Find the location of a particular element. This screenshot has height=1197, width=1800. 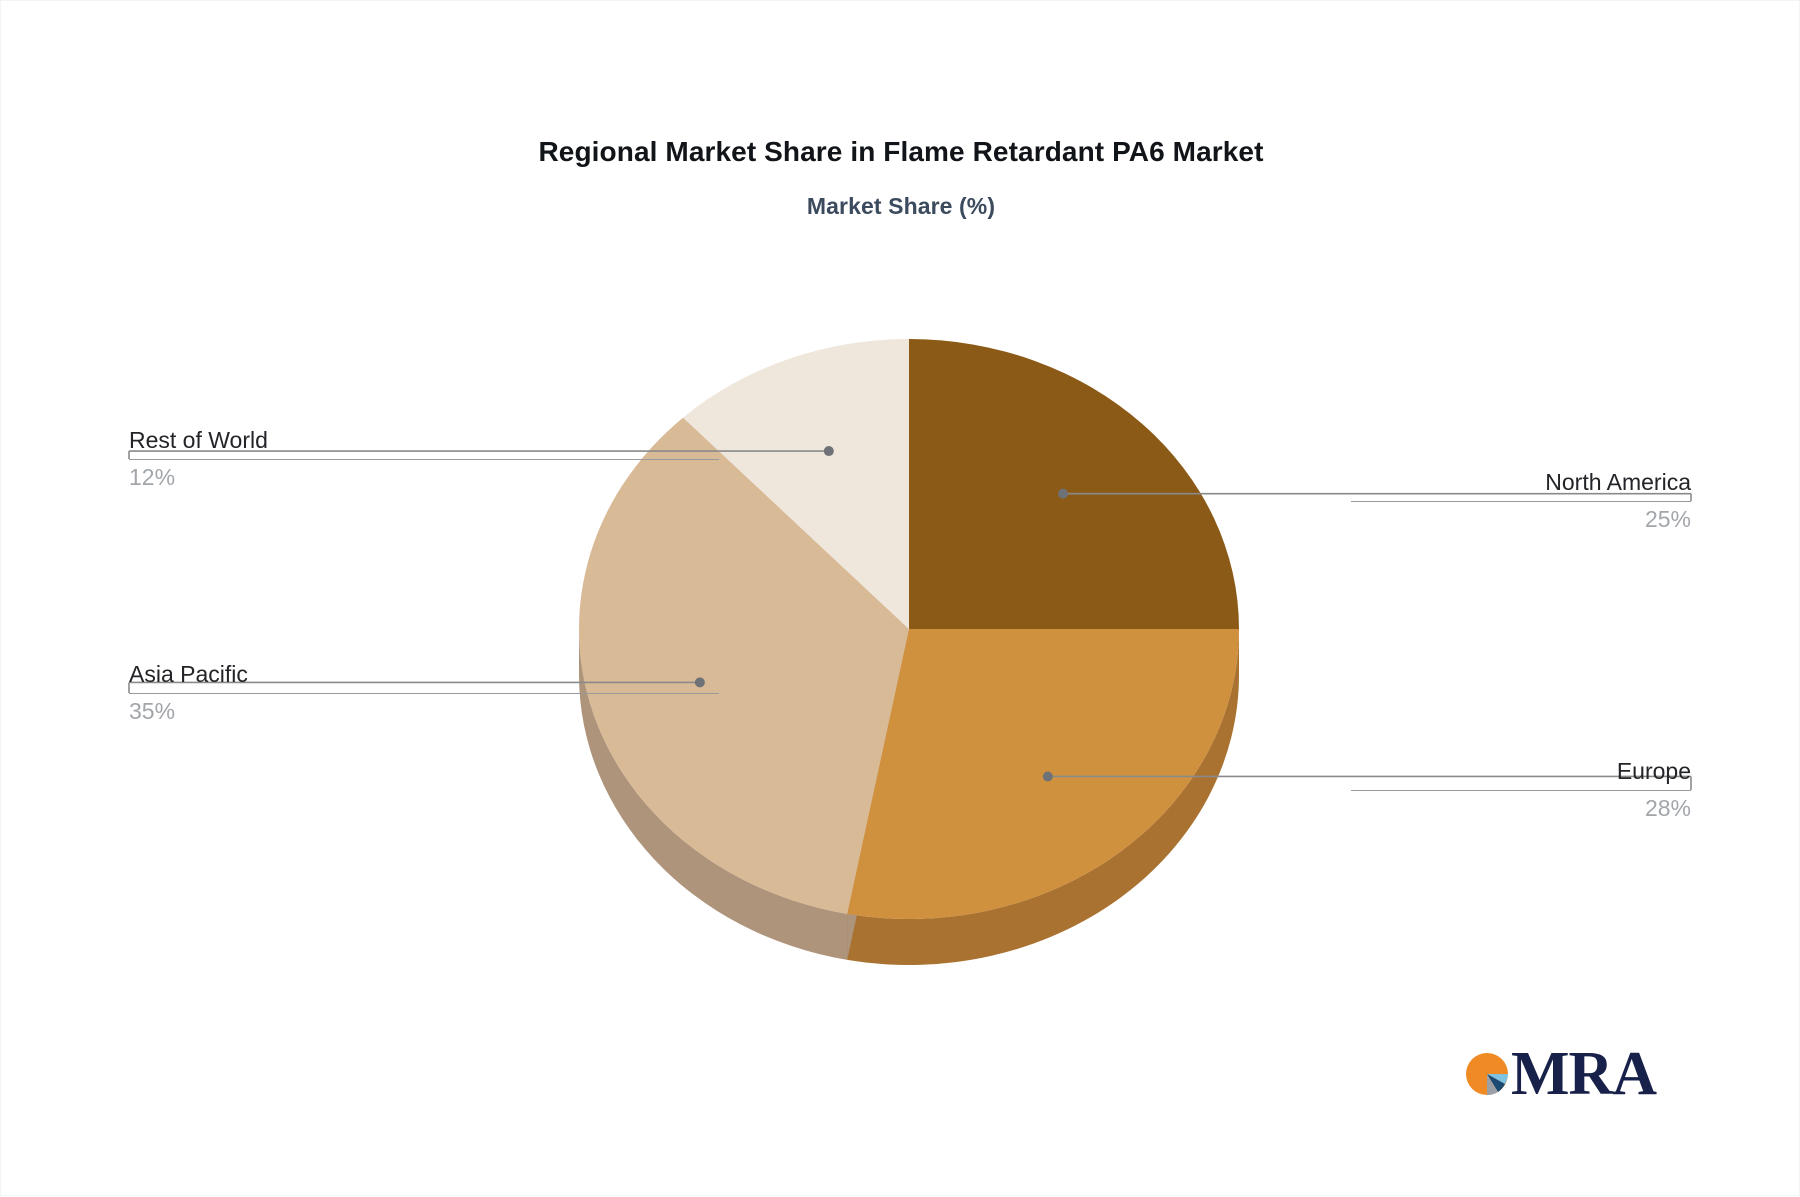

callout-asia-pacific: Asia Pacific 35% is located at coordinates (424, 692).